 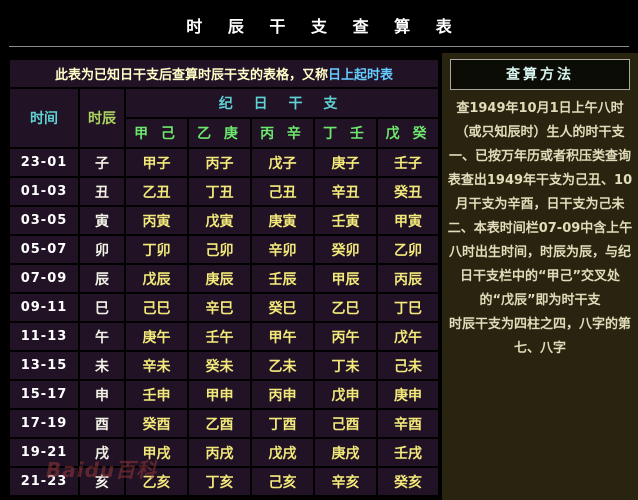 What do you see at coordinates (345, 481) in the screenshot?
I see `ganzhi-cell: 辛亥` at bounding box center [345, 481].